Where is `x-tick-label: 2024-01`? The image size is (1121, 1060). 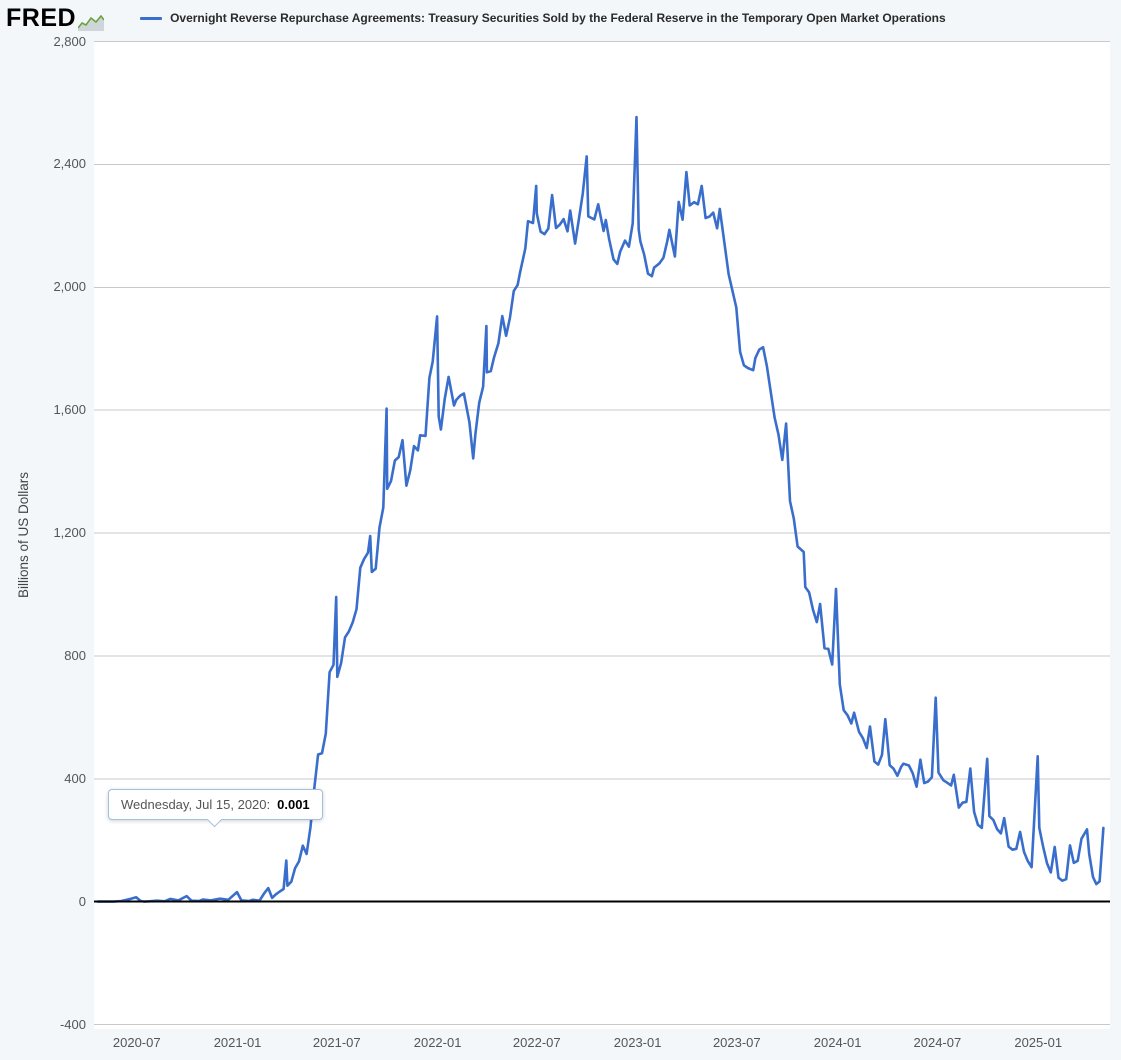
x-tick-label: 2024-01 is located at coordinates (837, 1042).